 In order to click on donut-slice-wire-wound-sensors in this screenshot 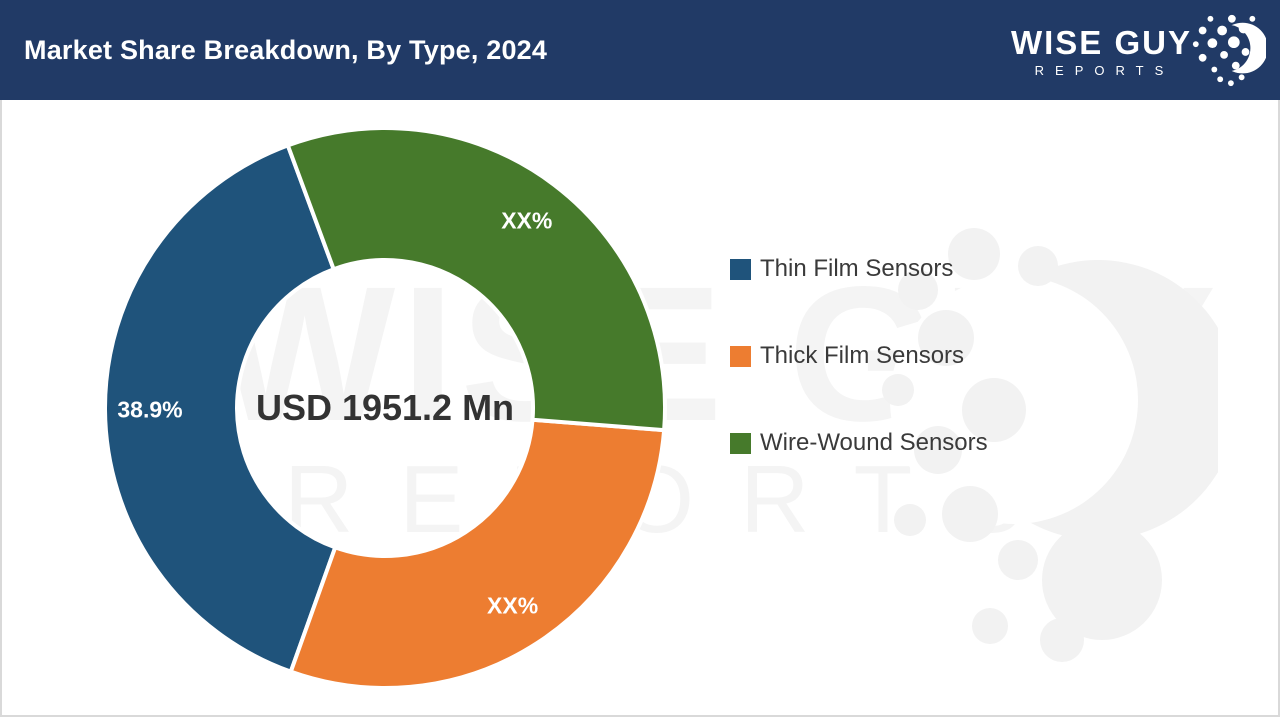, I will do `click(476, 279)`.